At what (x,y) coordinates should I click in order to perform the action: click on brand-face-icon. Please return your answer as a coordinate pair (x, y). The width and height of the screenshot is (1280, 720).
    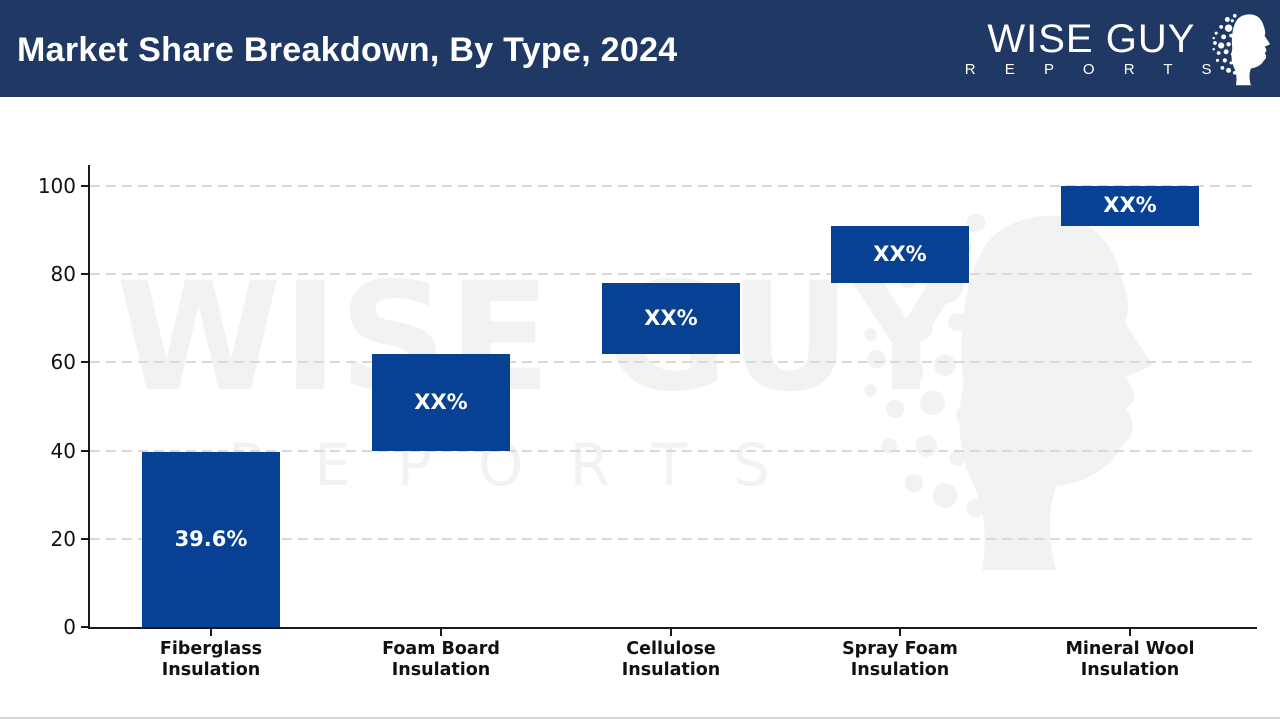
    Looking at the image, I should click on (1241, 49).